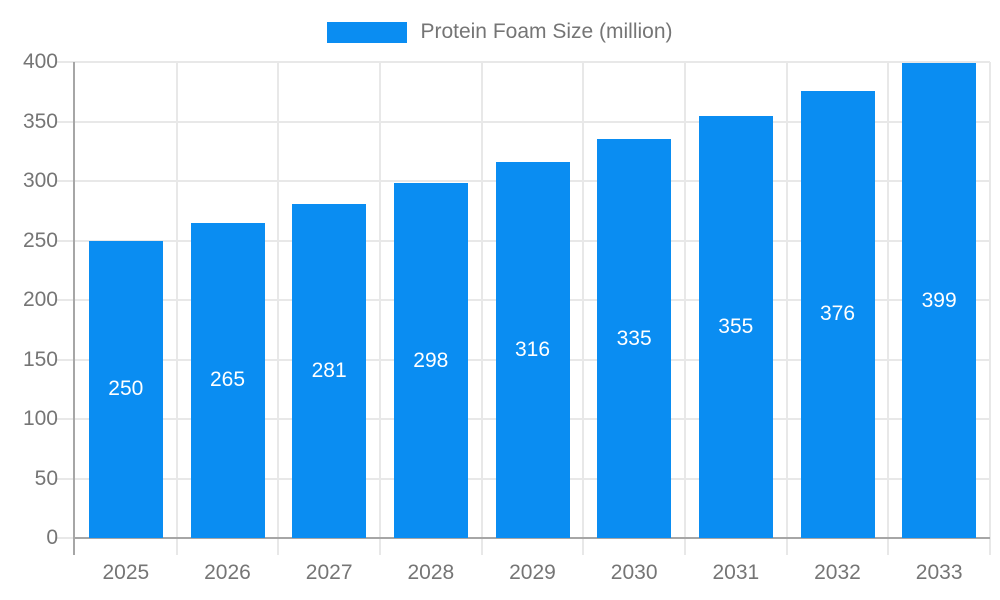  I want to click on bar: 265, so click(227, 380).